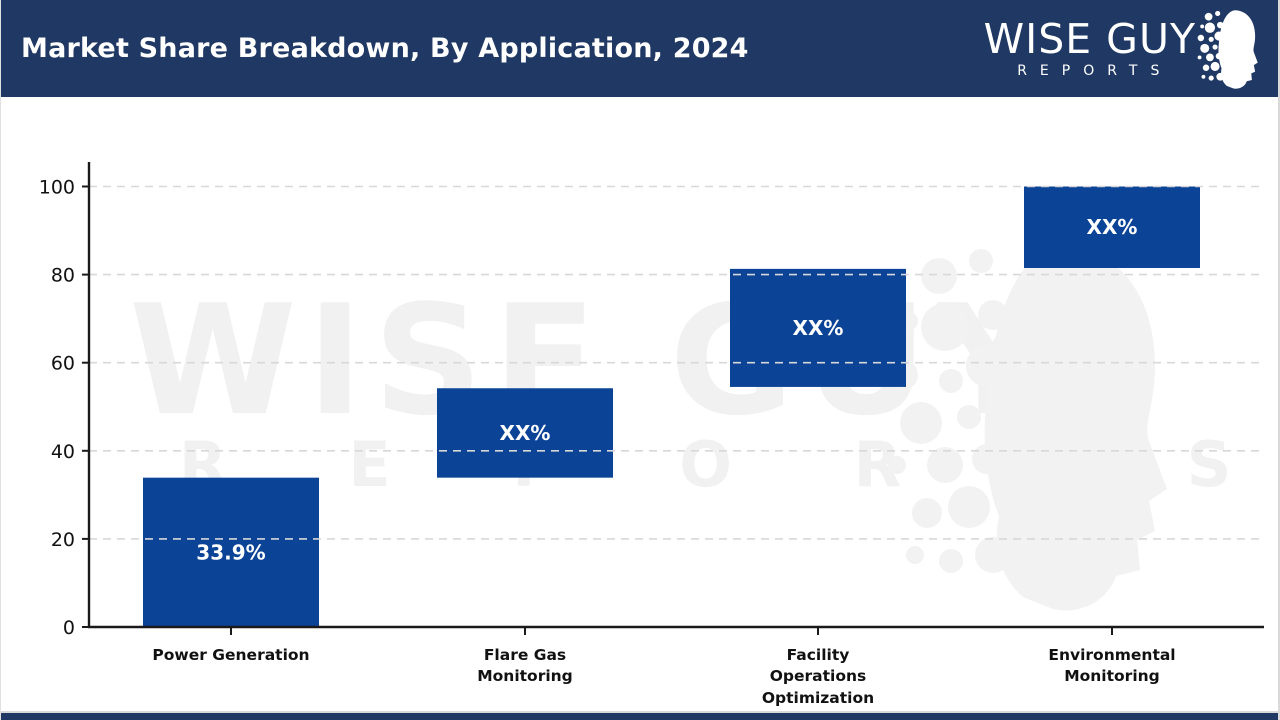  What do you see at coordinates (63, 276) in the screenshot?
I see `y-tick-label-80: 80` at bounding box center [63, 276].